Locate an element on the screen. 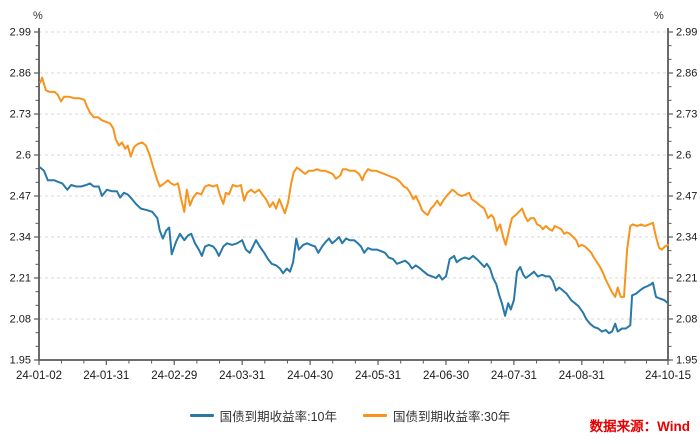 This screenshot has width=700, height=444. y-tick-label-left: 2.99 is located at coordinates (20, 33).